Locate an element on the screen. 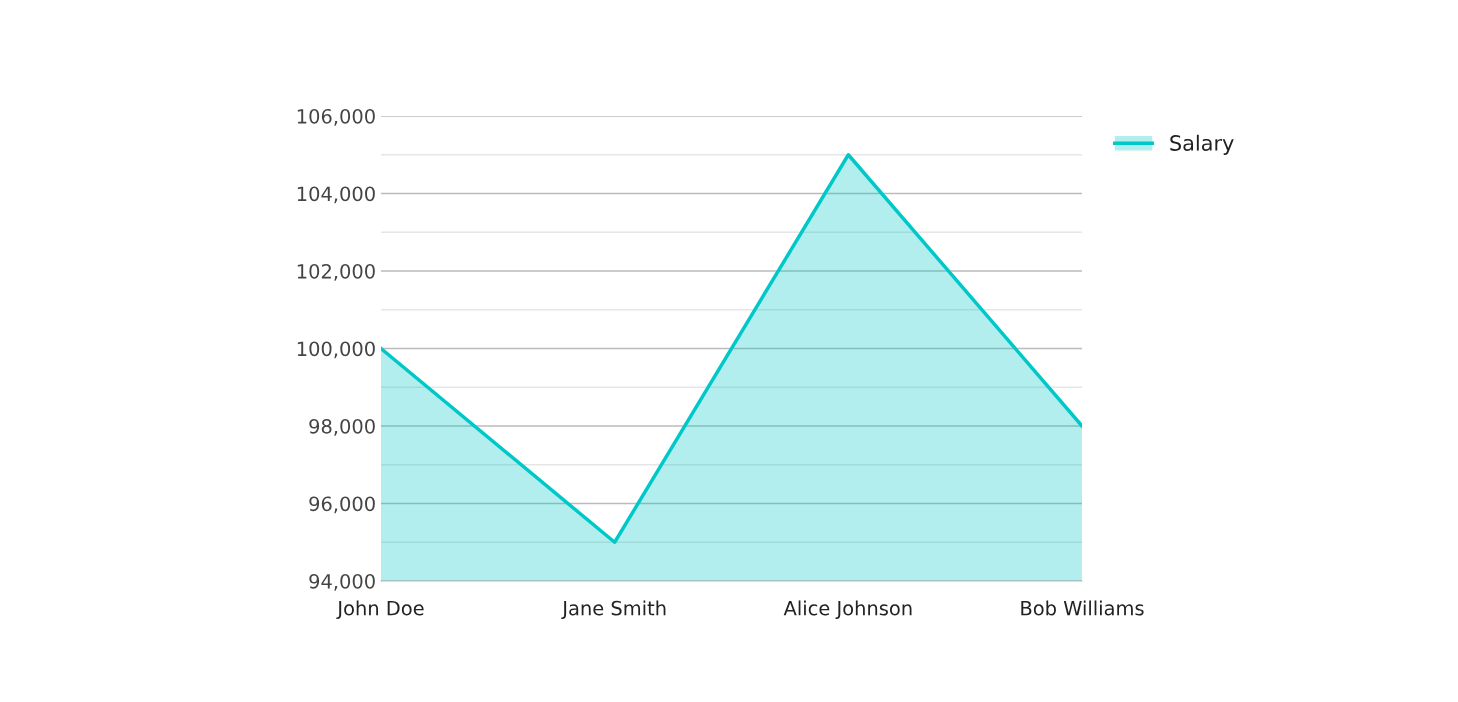 The width and height of the screenshot is (1458, 702). y-tick-label: 98,000 is located at coordinates (342, 427).